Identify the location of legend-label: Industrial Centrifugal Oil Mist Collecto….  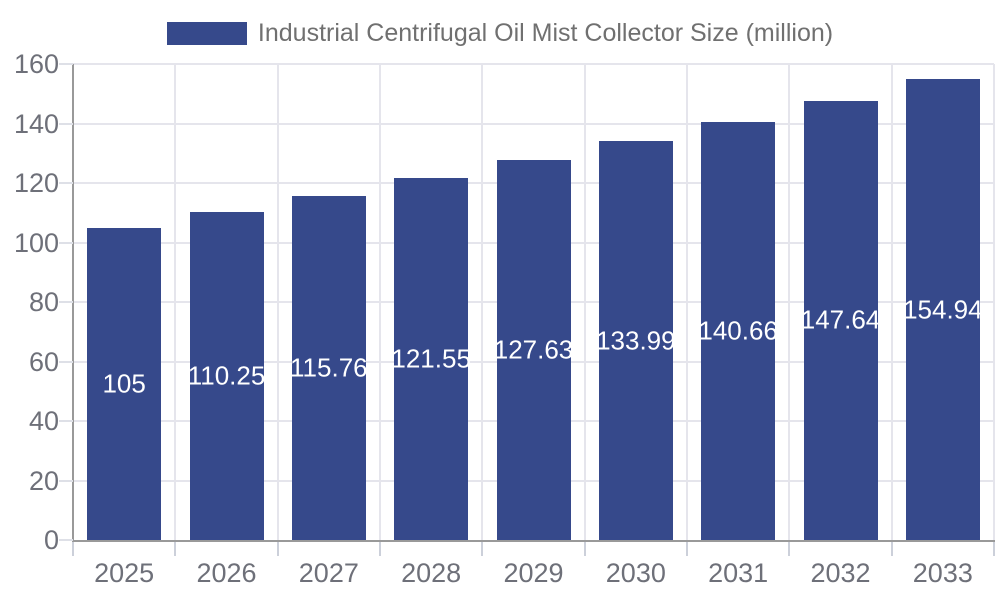
(545, 33).